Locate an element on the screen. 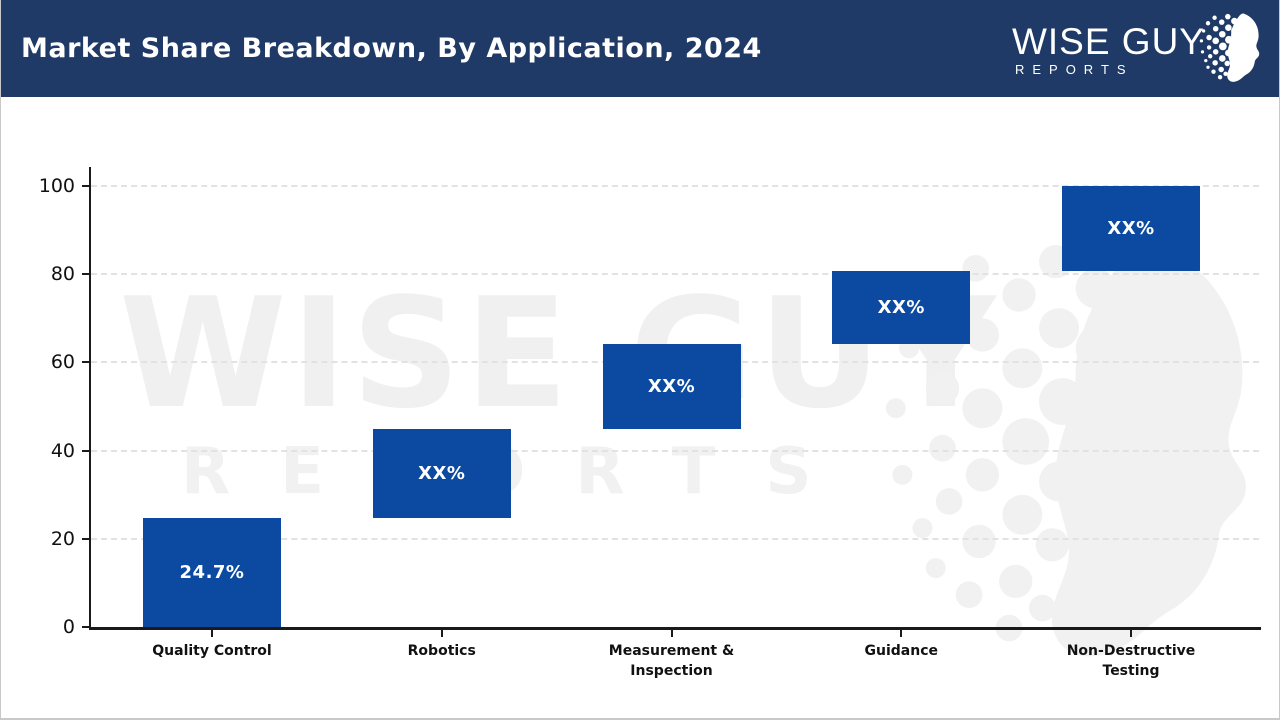 This screenshot has height=720, width=1280. brand-subtitle: REPORTS is located at coordinates (1074, 69).